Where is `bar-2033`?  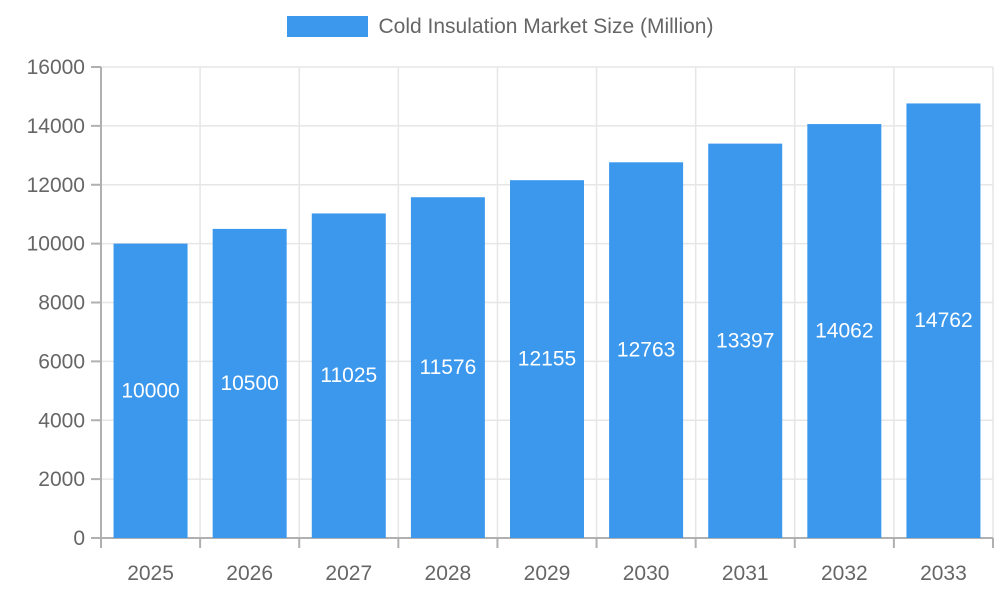 bar-2033 is located at coordinates (943, 320).